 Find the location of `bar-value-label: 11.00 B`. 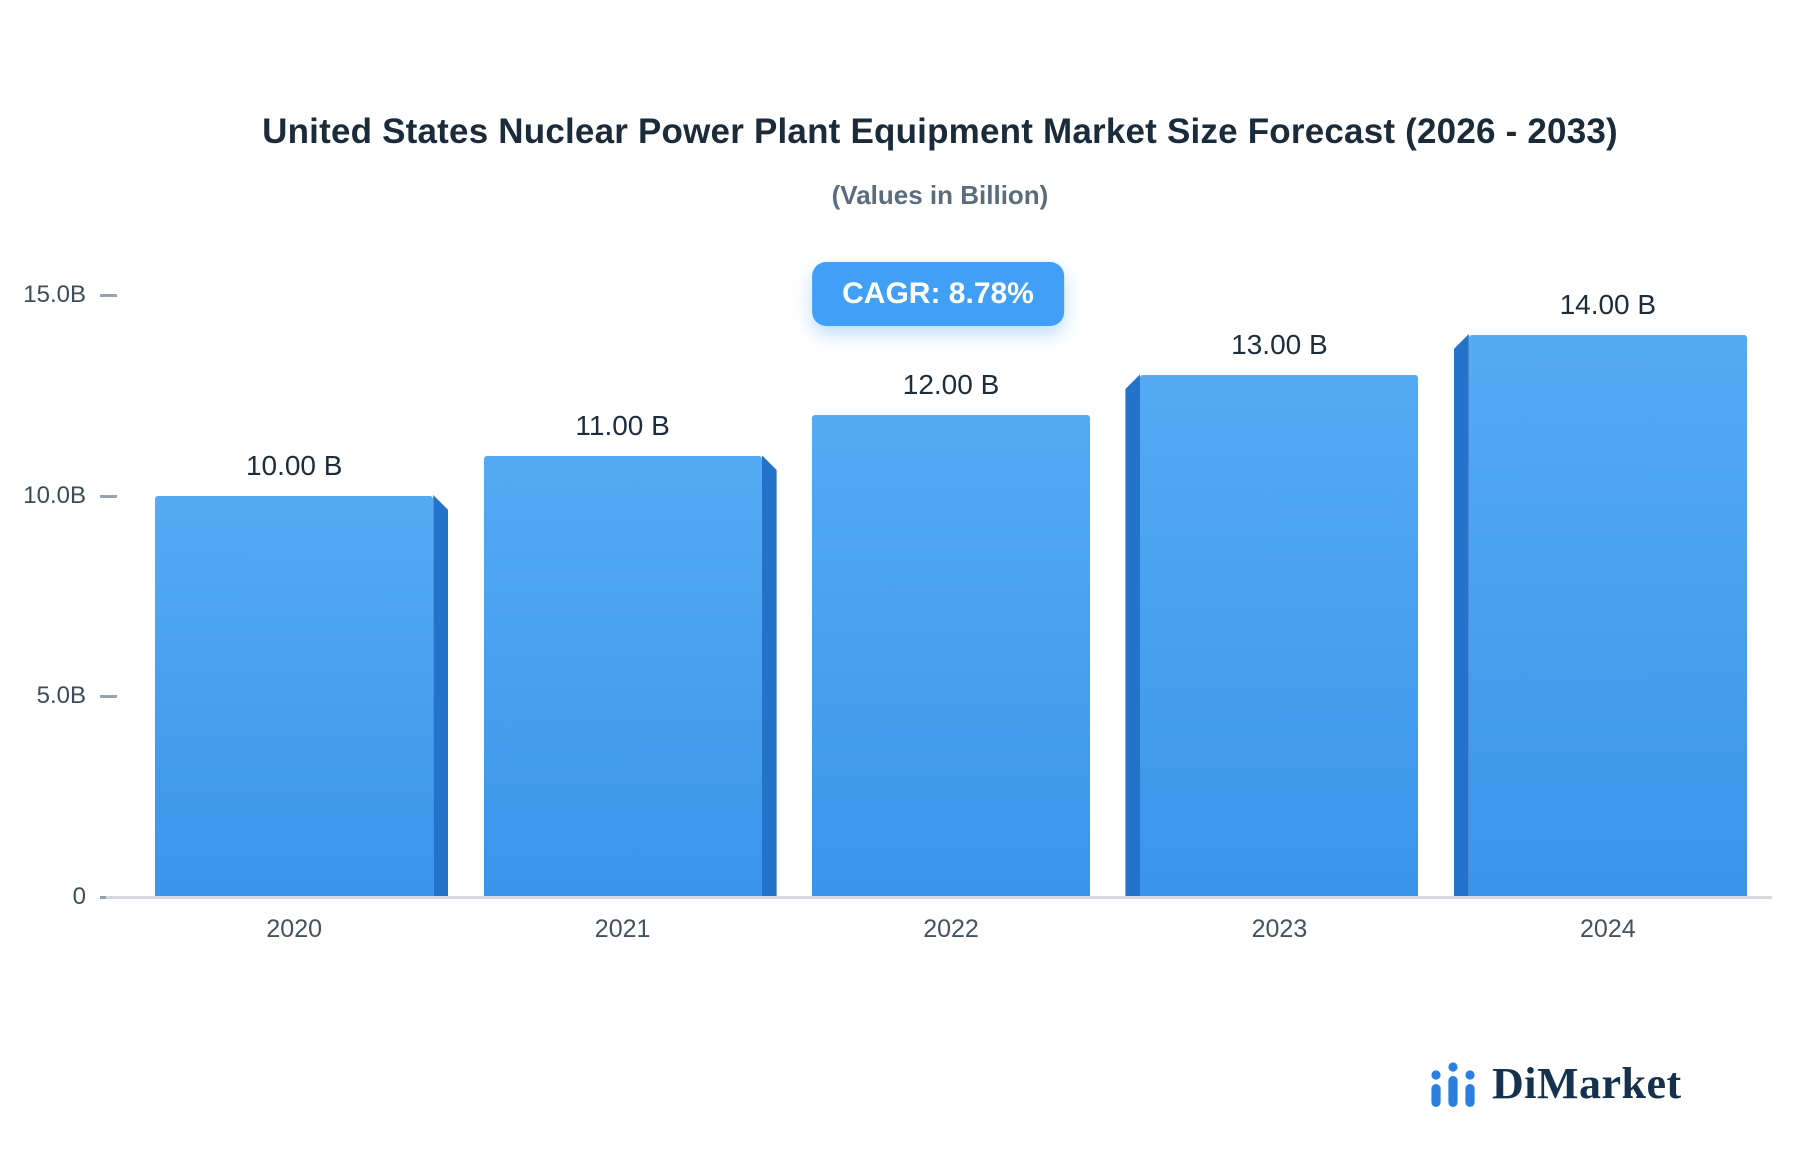

bar-value-label: 11.00 B is located at coordinates (622, 425).